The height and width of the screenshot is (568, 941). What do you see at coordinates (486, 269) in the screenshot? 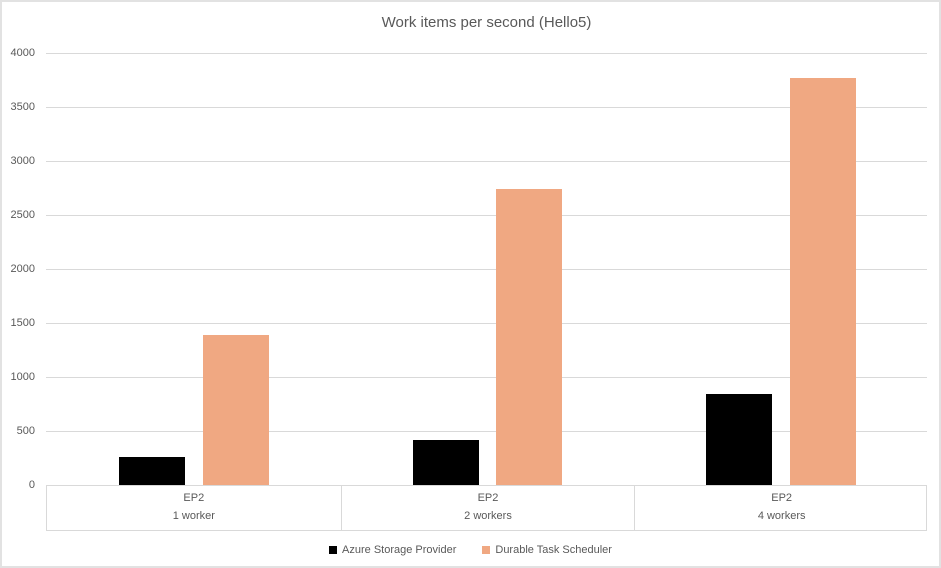
I see `gridline-y-2000` at bounding box center [486, 269].